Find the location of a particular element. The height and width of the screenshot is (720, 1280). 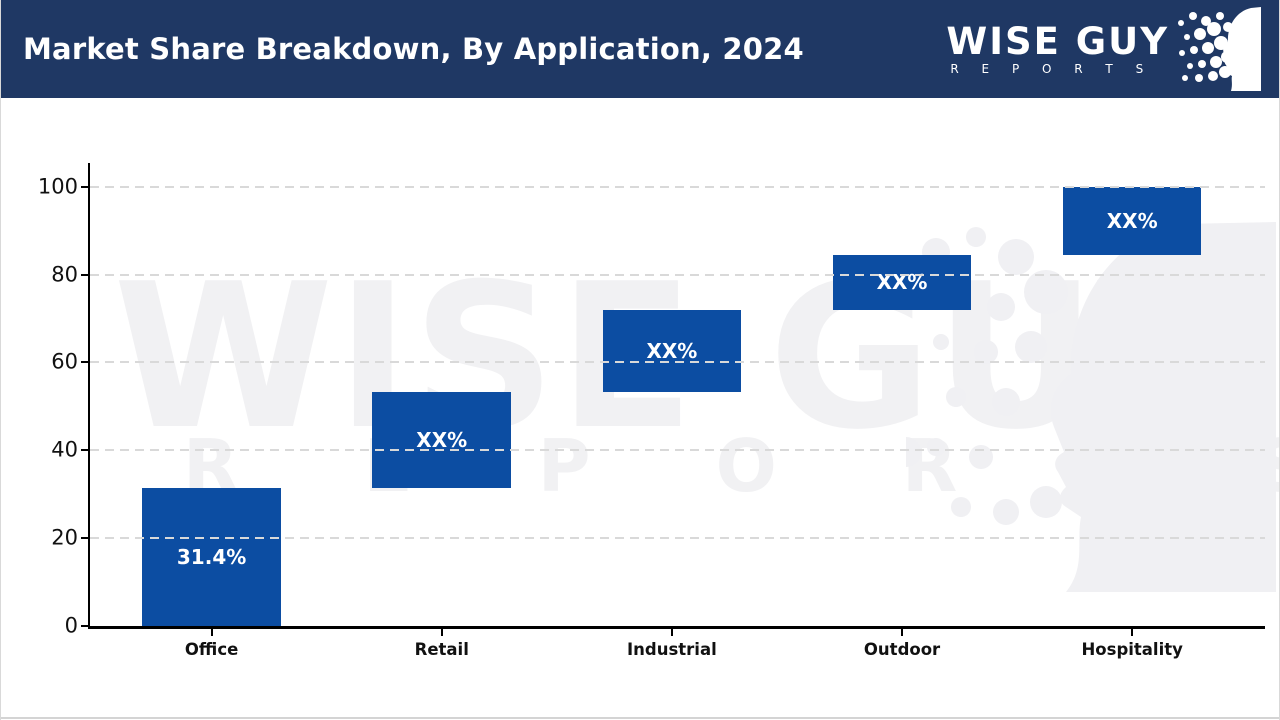

x-tick-label-hospitality: Hospitality is located at coordinates (1132, 649).